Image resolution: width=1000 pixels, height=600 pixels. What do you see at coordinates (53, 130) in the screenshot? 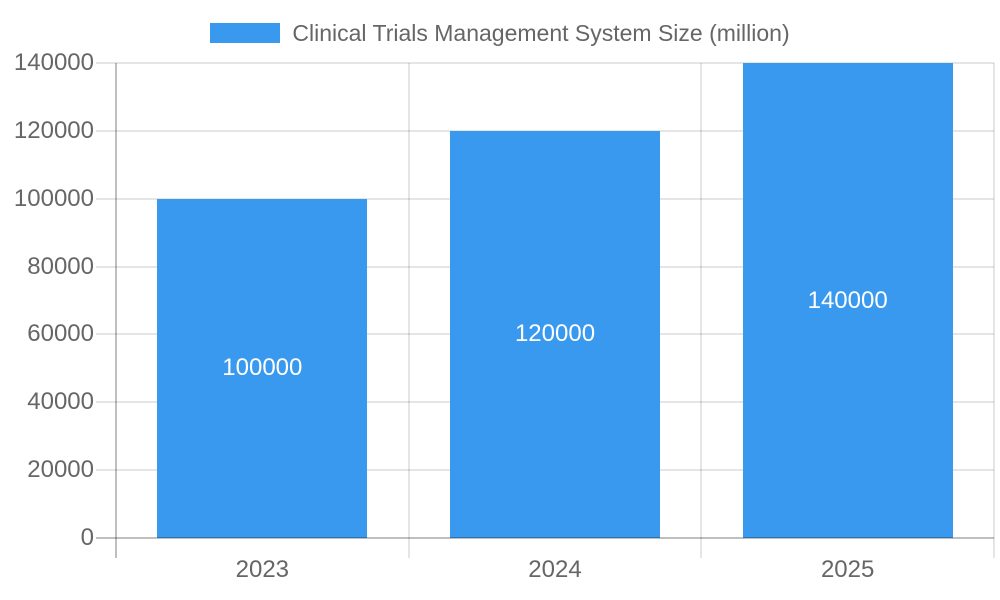
I see `y-axis-tick-label: 120000` at bounding box center [53, 130].